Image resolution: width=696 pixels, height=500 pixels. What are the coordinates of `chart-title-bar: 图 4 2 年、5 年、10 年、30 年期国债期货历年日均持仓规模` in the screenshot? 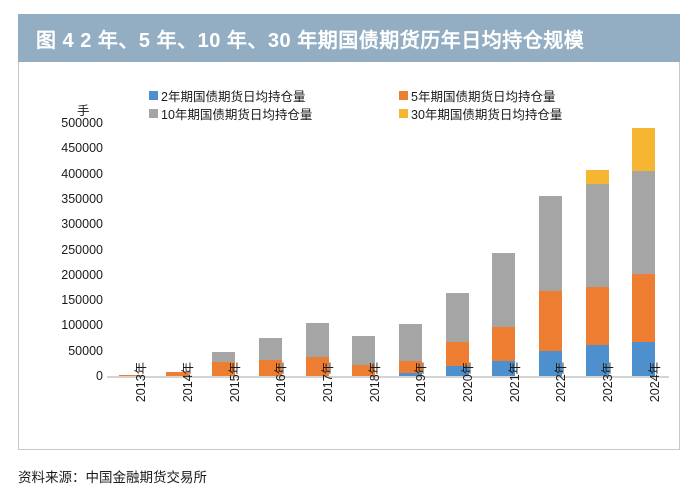 It's located at (349, 38).